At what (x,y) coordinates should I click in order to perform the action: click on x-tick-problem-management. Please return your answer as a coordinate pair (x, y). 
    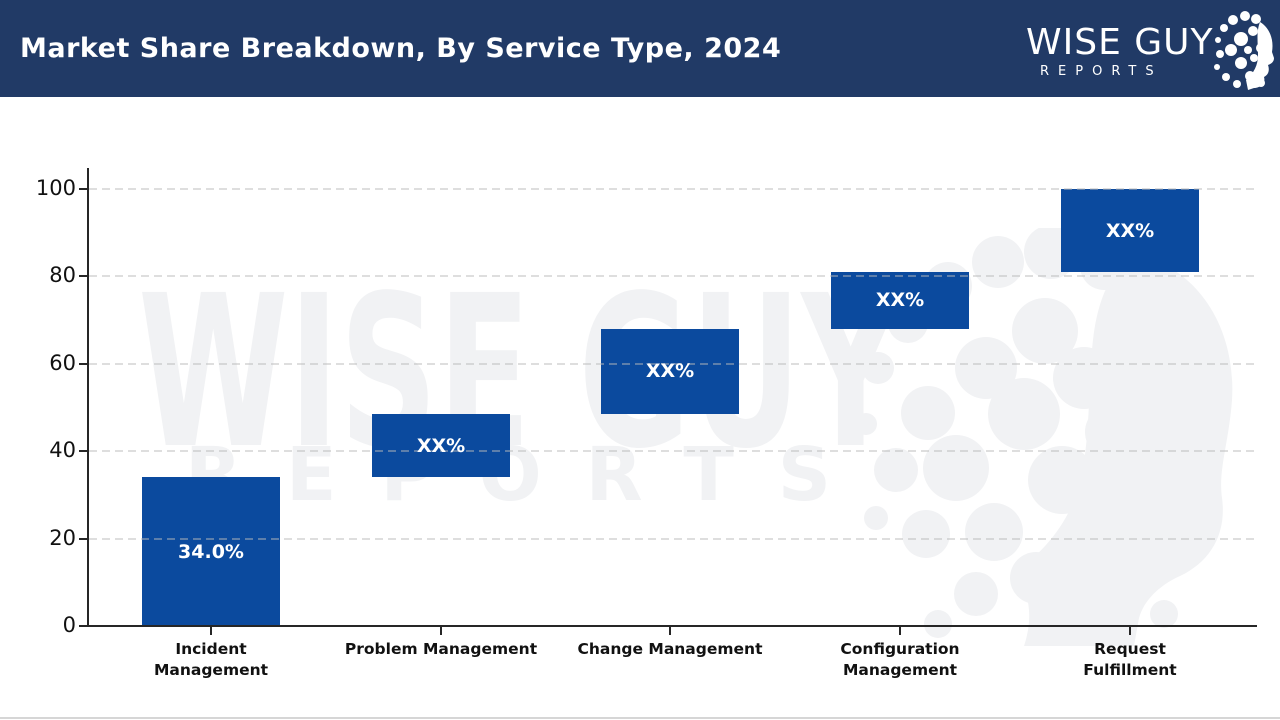
    Looking at the image, I should click on (441, 631).